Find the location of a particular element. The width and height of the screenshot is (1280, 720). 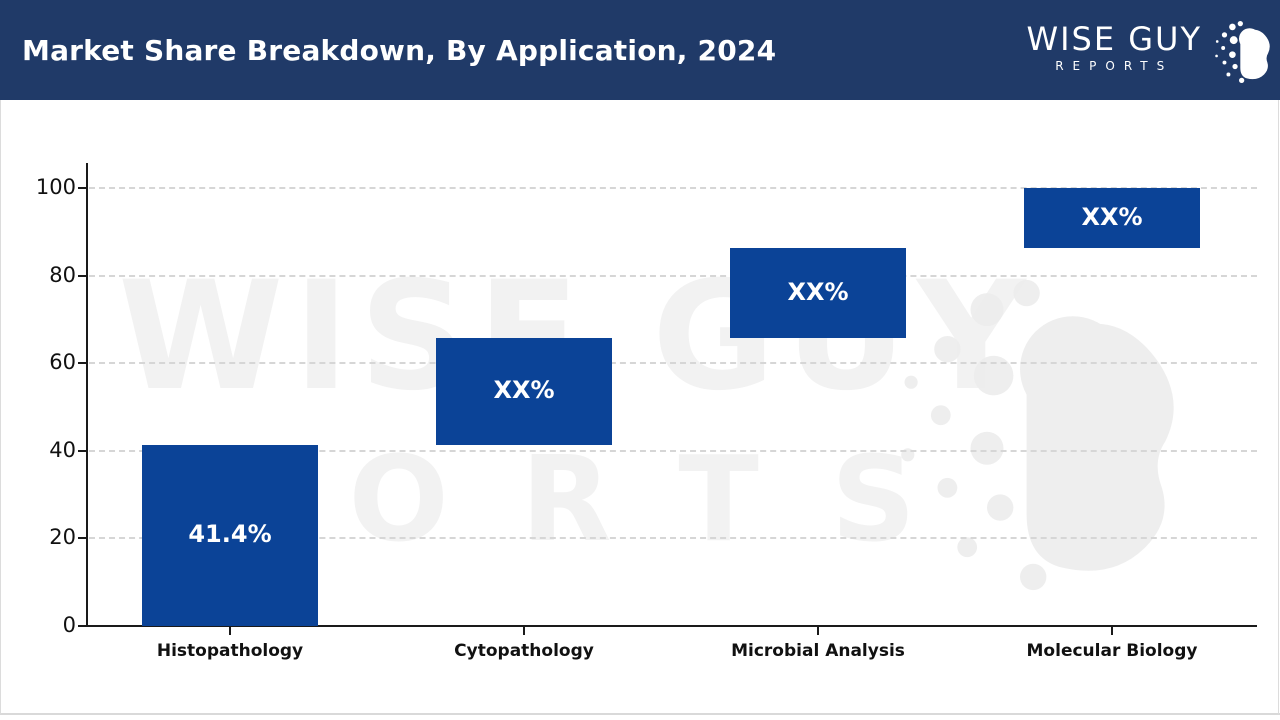

x-category-label: Cytopathology is located at coordinates (524, 651).